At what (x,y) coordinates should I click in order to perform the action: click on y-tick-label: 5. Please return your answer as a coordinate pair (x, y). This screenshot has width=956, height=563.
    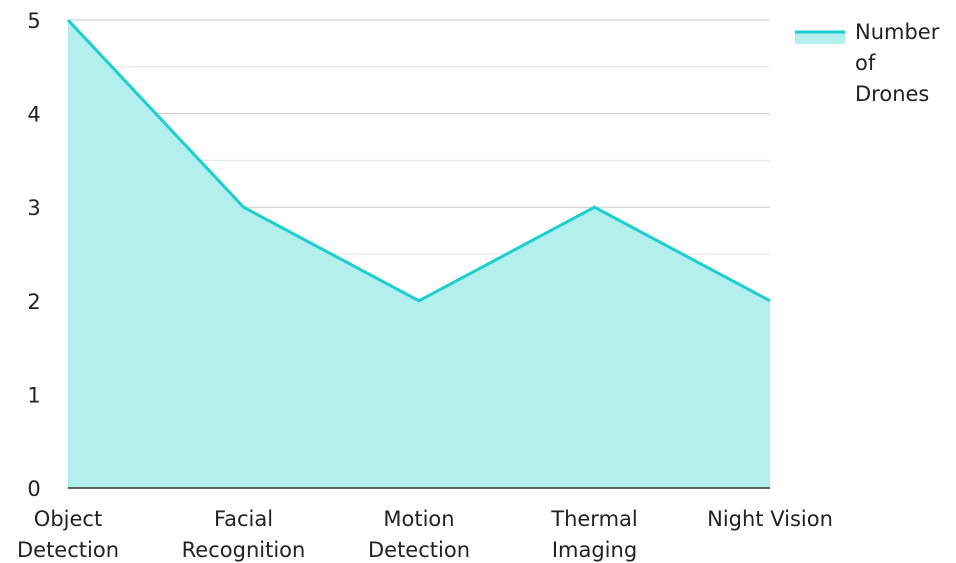
    Looking at the image, I should click on (33, 21).